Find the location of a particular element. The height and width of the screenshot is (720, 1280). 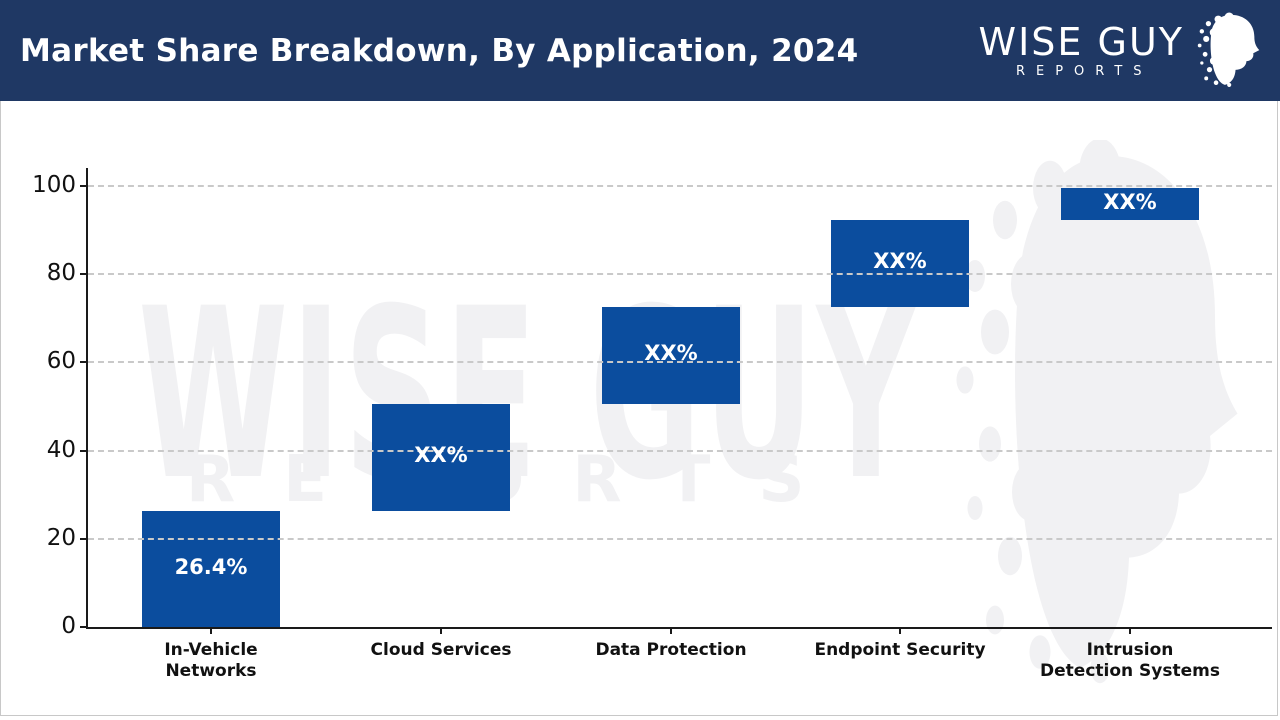

x-axis-label-line: Endpoint Security is located at coordinates (900, 650).